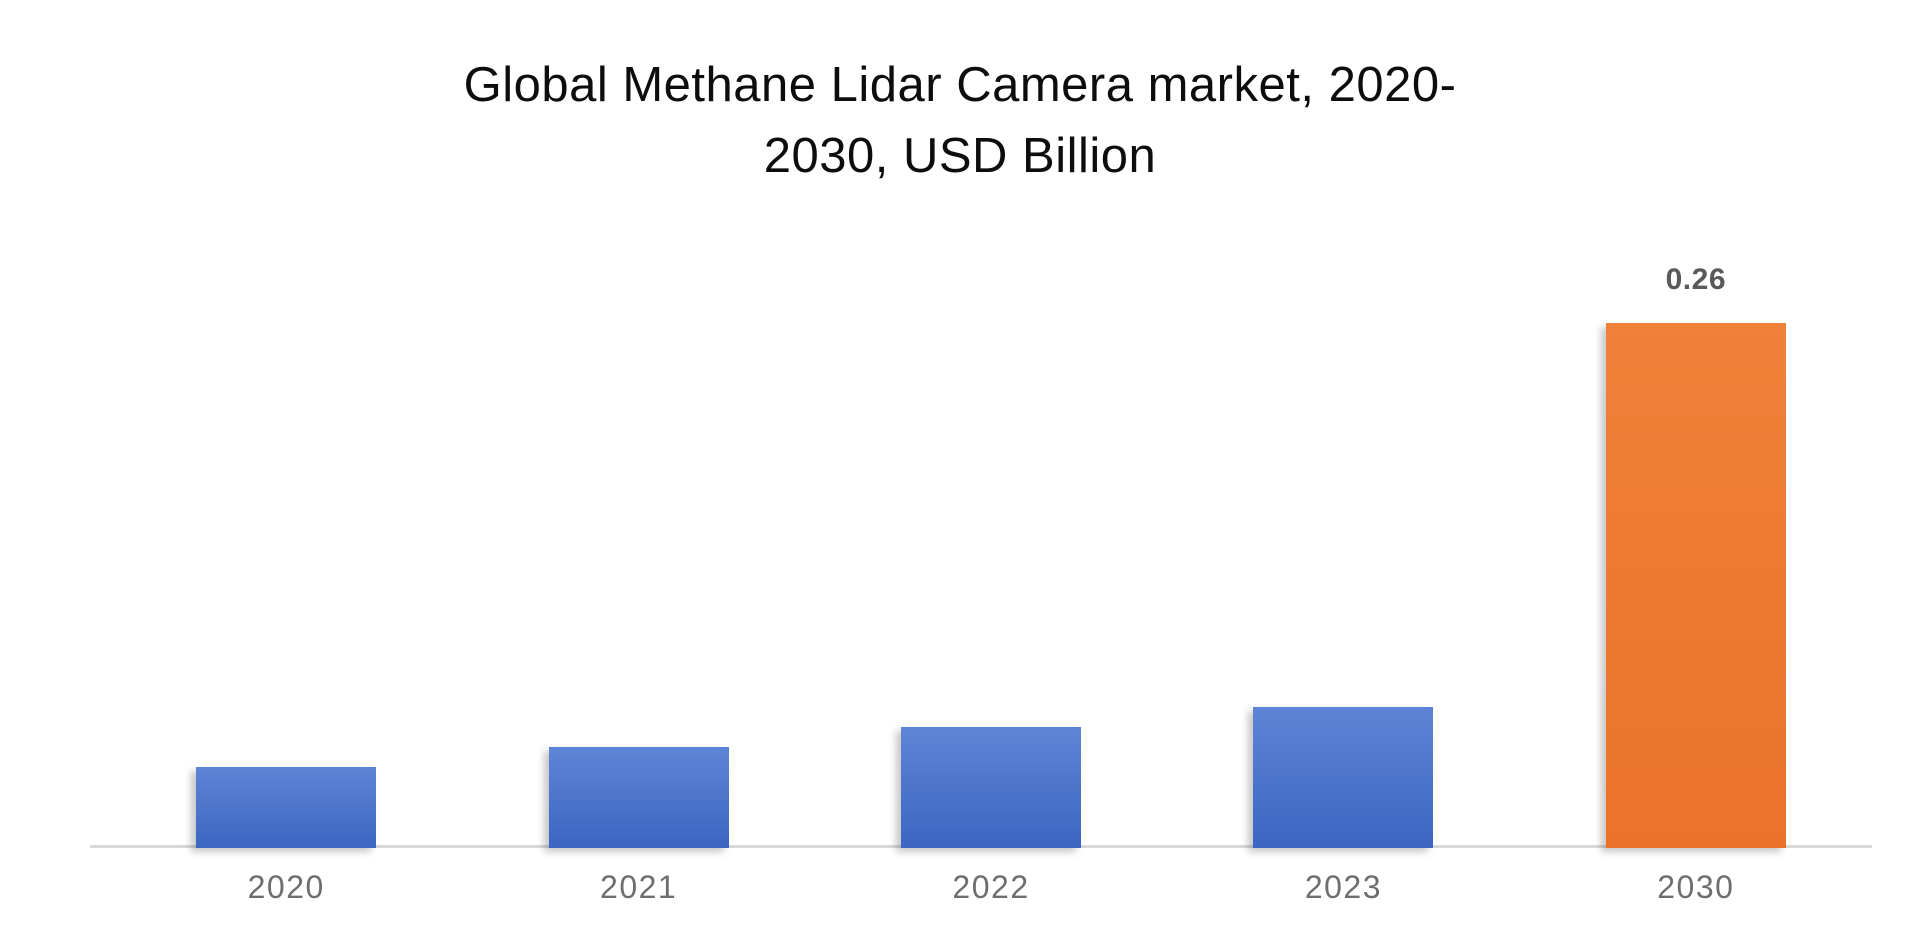 The image size is (1920, 943). I want to click on bar-2020, so click(286, 807).